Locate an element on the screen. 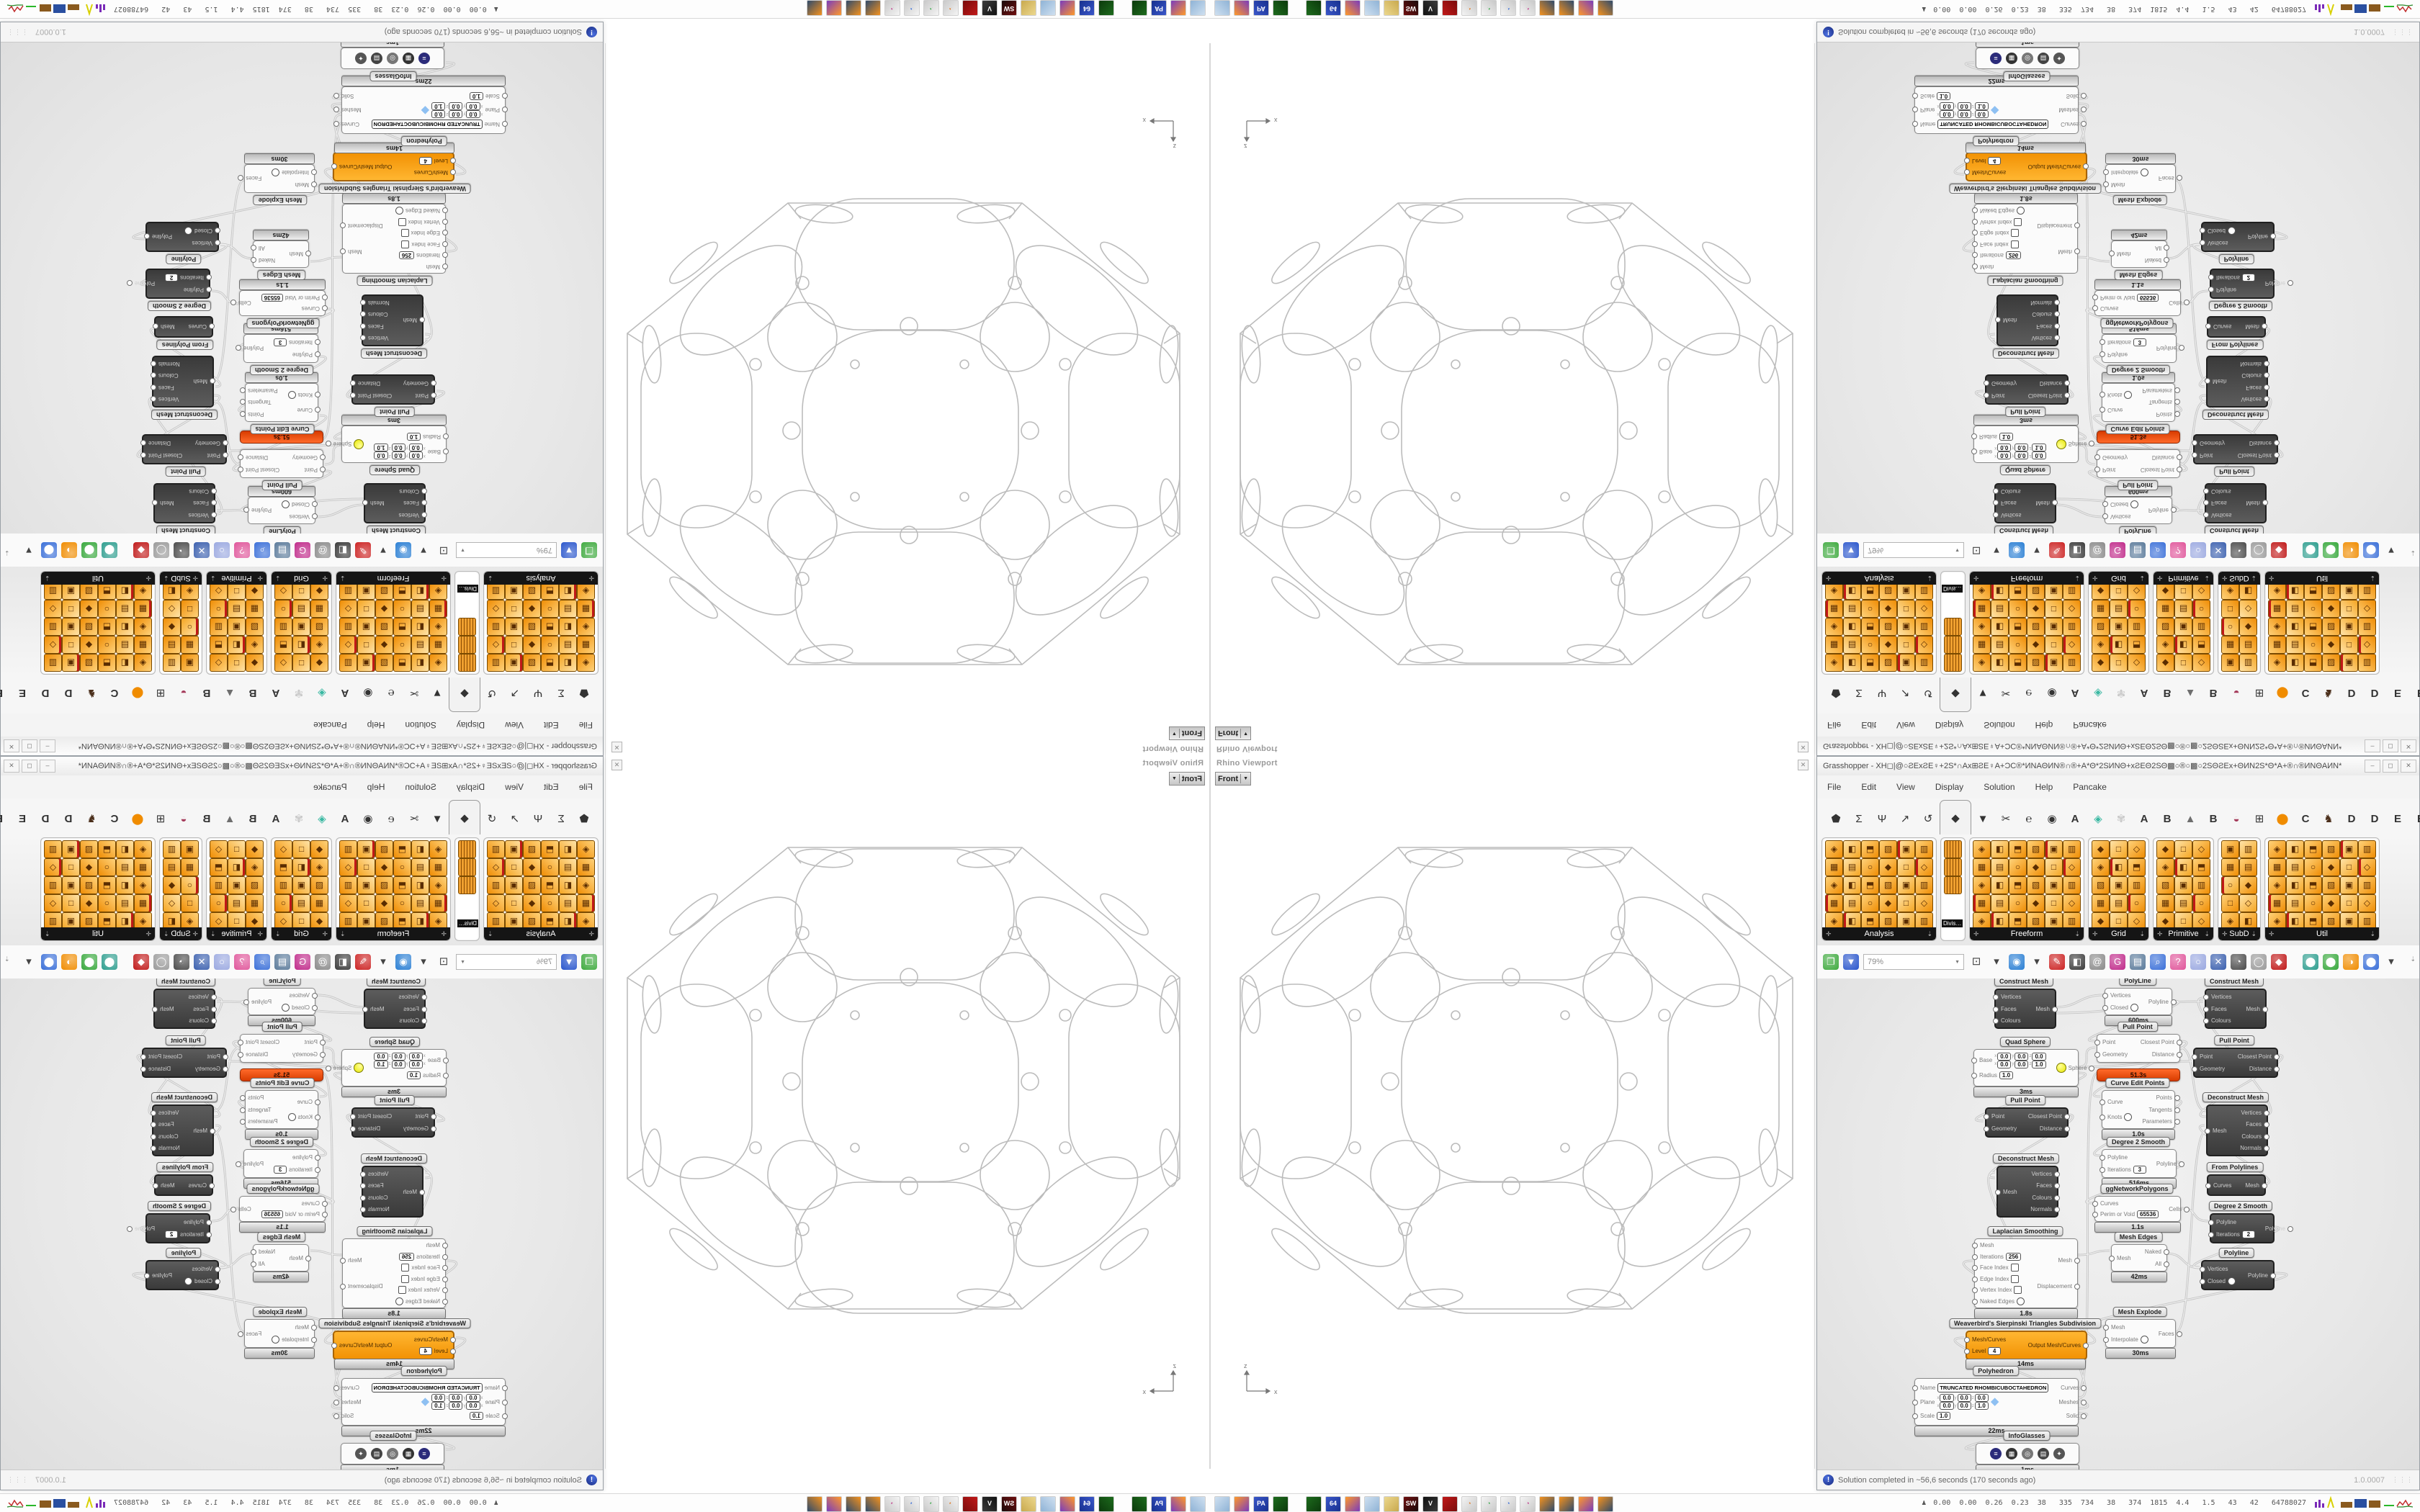  maximize-button: ◻ is located at coordinates (2390, 766).